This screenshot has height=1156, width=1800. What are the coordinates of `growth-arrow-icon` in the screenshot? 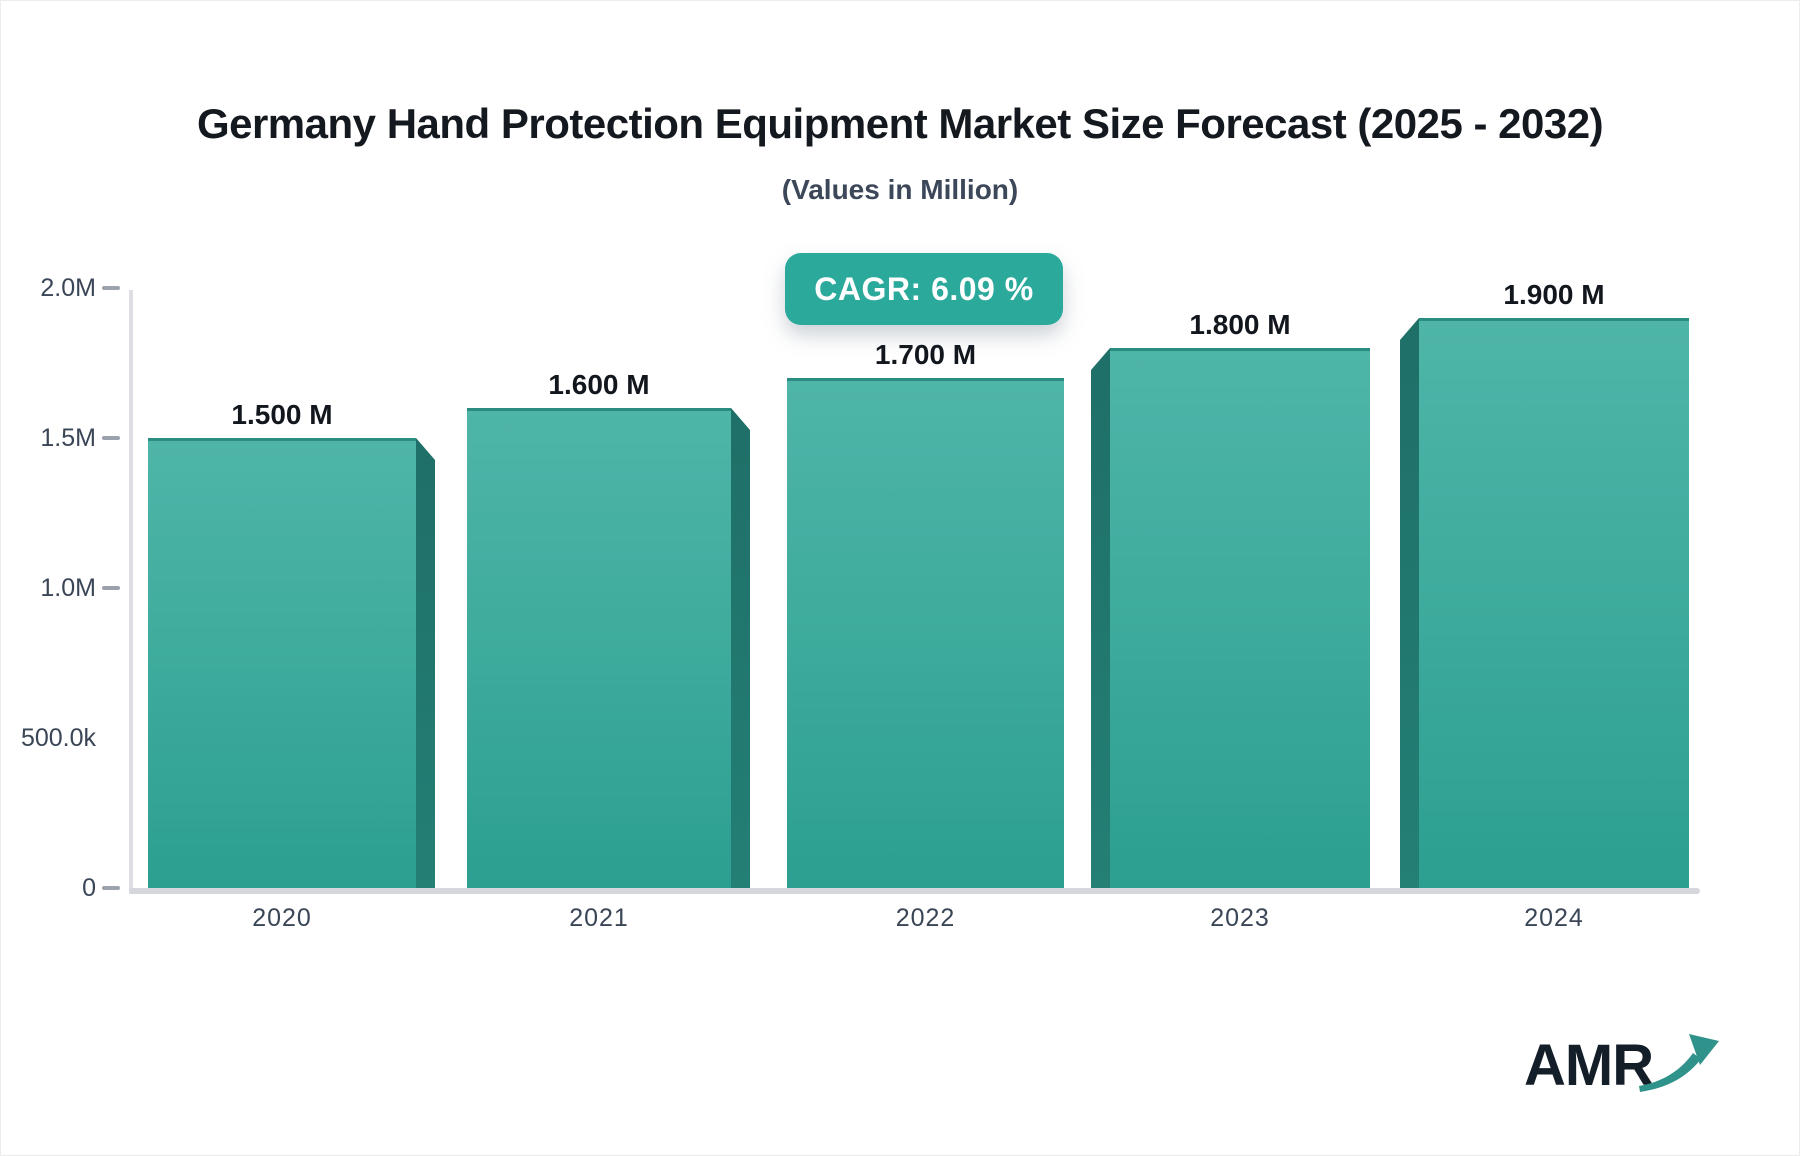 It's located at (1679, 1062).